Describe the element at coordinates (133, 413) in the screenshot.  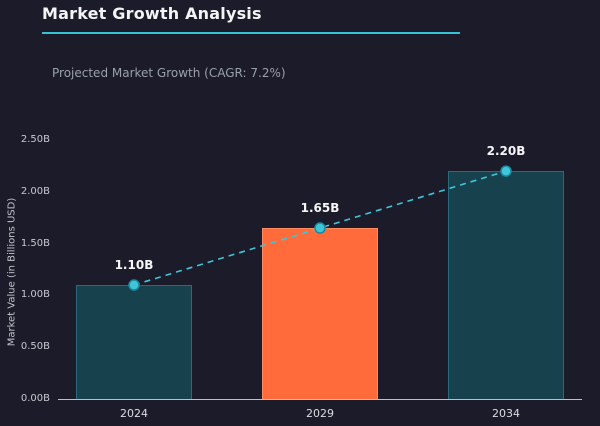
I see `x-tick-label: 2024` at that location.